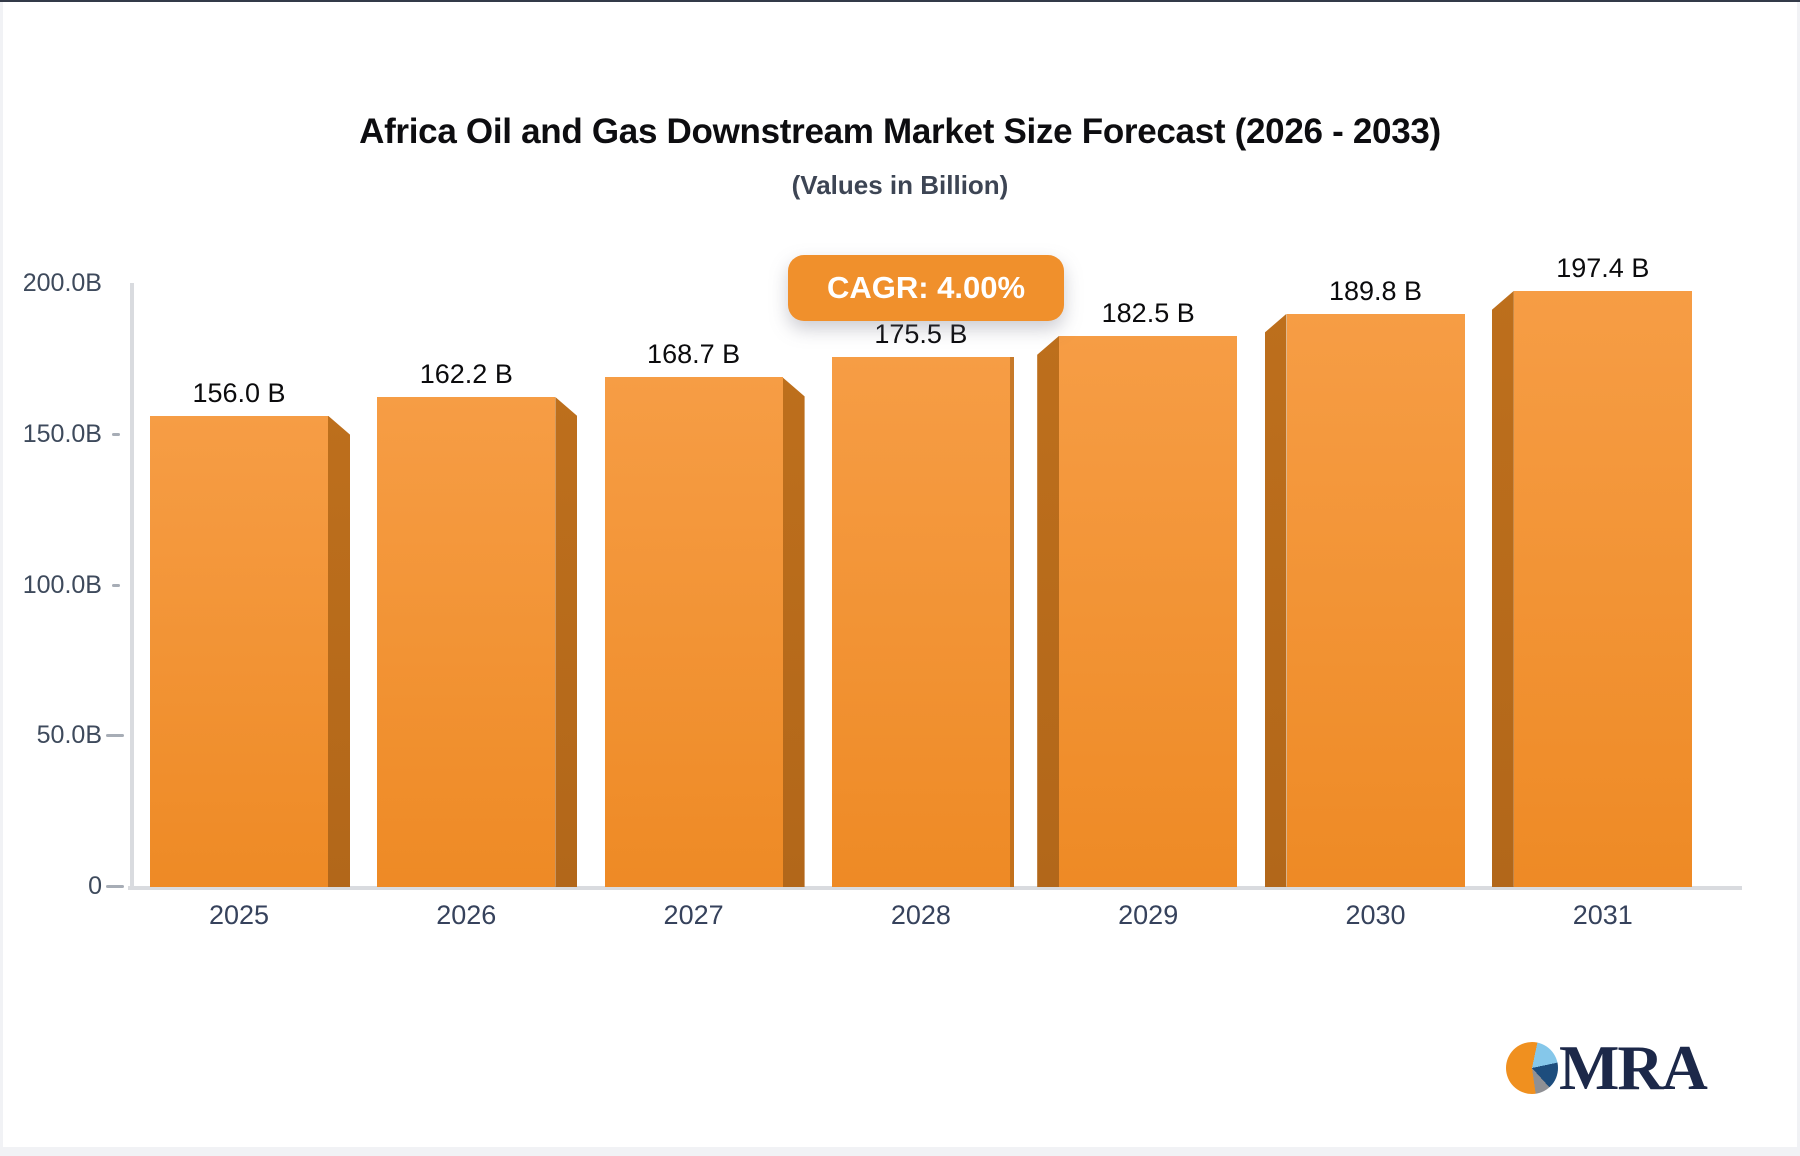 The height and width of the screenshot is (1156, 1800). I want to click on x-axis-line, so click(935, 888).